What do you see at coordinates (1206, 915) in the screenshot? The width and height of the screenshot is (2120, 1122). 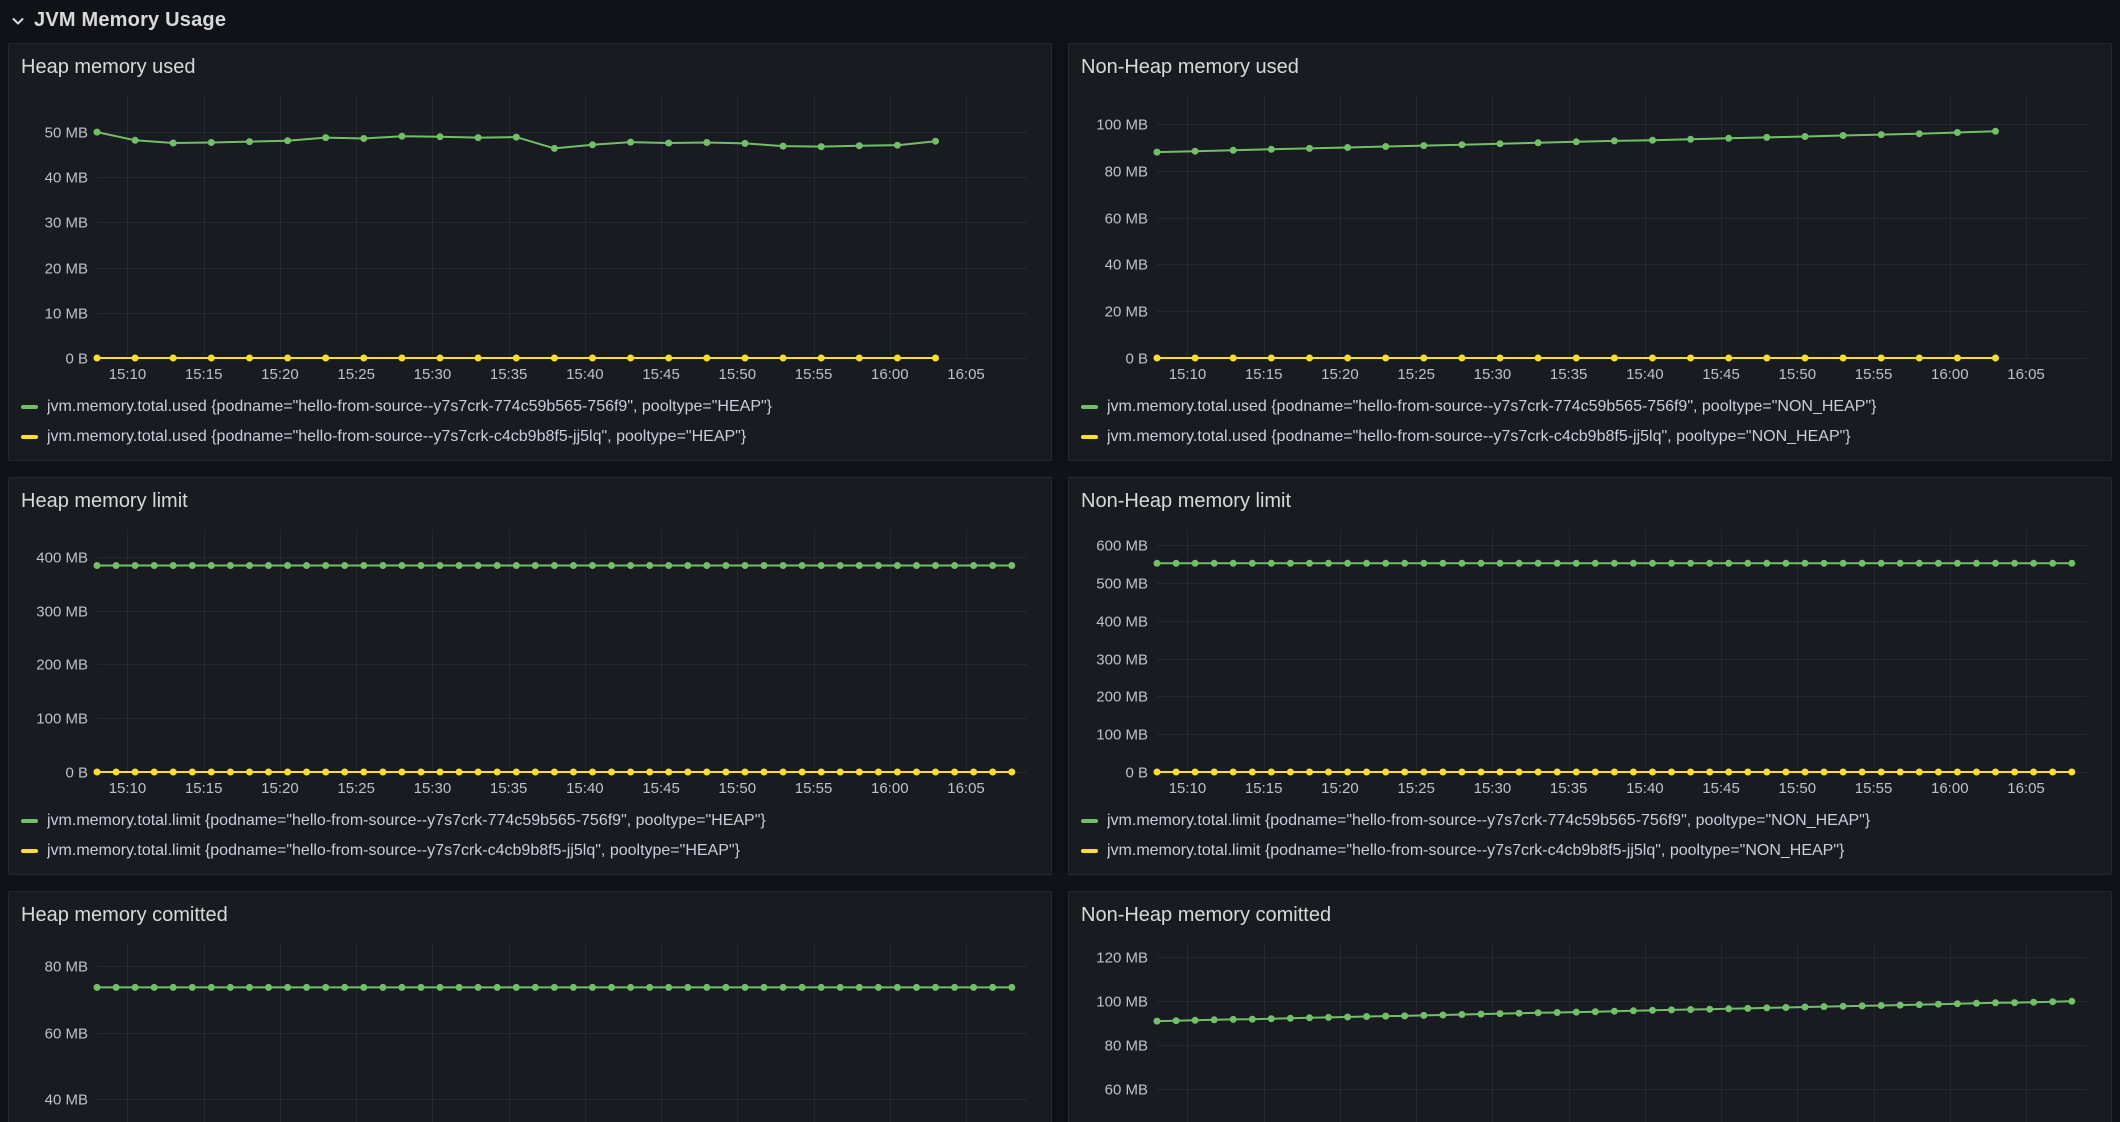 I see `panel-title: Non-Heap memory comitted` at bounding box center [1206, 915].